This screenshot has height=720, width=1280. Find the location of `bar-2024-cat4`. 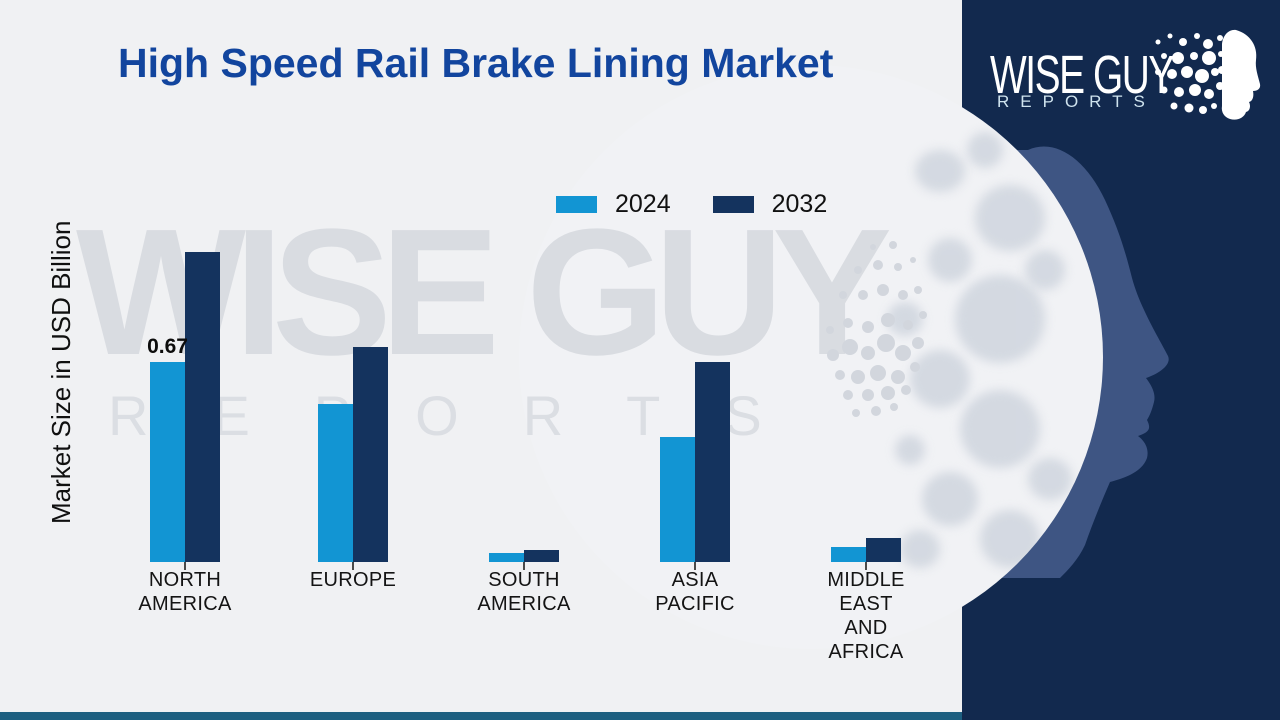

bar-2024-cat4 is located at coordinates (848, 554).